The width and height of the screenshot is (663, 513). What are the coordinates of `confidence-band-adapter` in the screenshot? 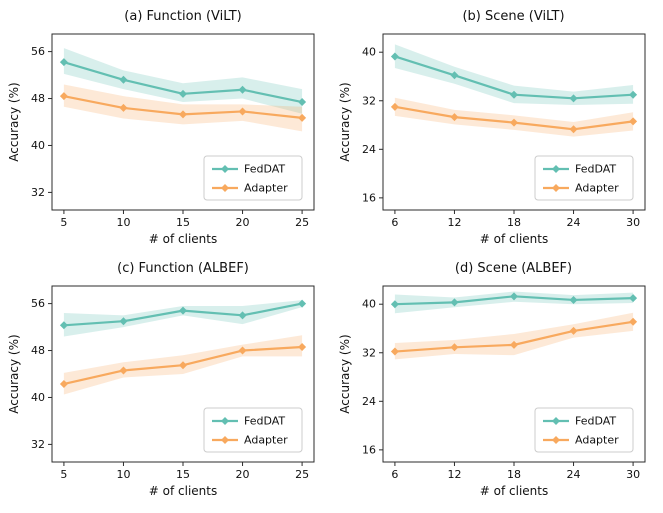 It's located at (513, 335).